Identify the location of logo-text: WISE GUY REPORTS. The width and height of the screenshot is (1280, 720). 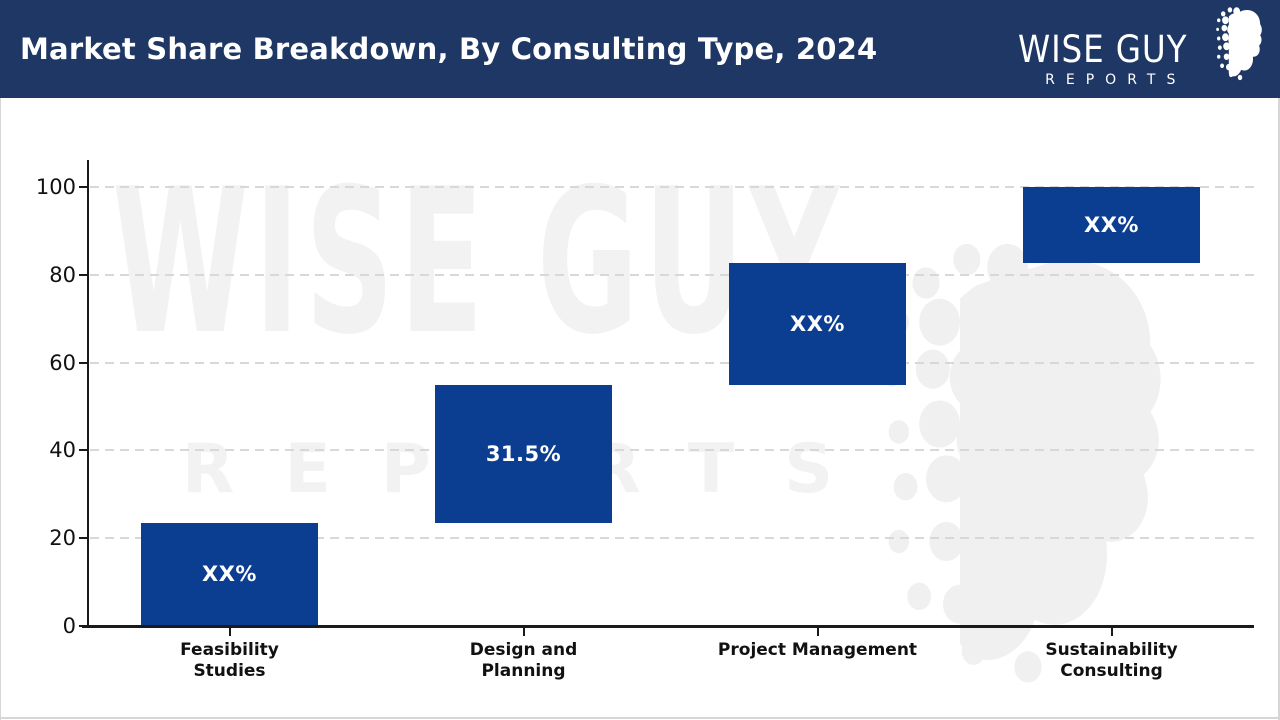
(1114, 58).